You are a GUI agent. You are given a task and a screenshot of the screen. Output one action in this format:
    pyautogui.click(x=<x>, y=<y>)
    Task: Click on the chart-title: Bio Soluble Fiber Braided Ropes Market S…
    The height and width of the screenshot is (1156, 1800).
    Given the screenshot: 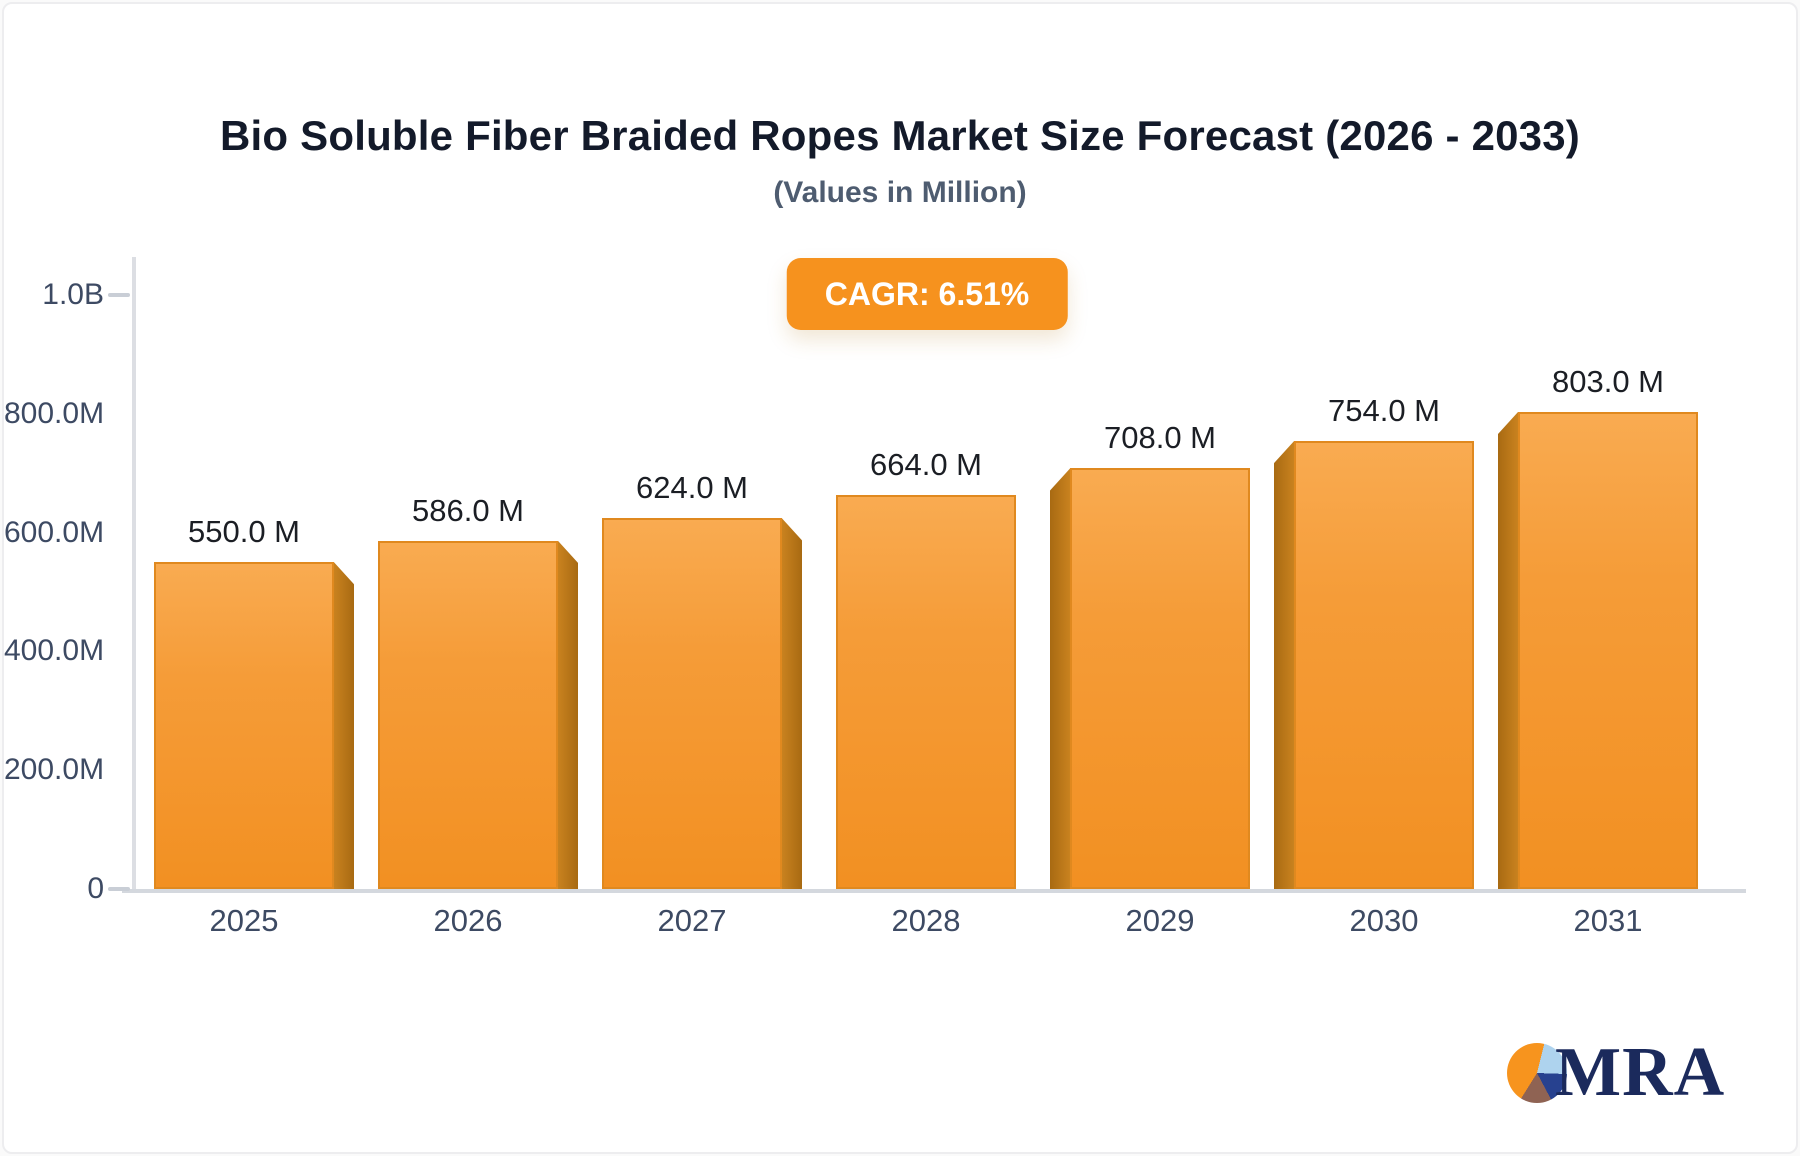 What is the action you would take?
    pyautogui.click(x=900, y=135)
    